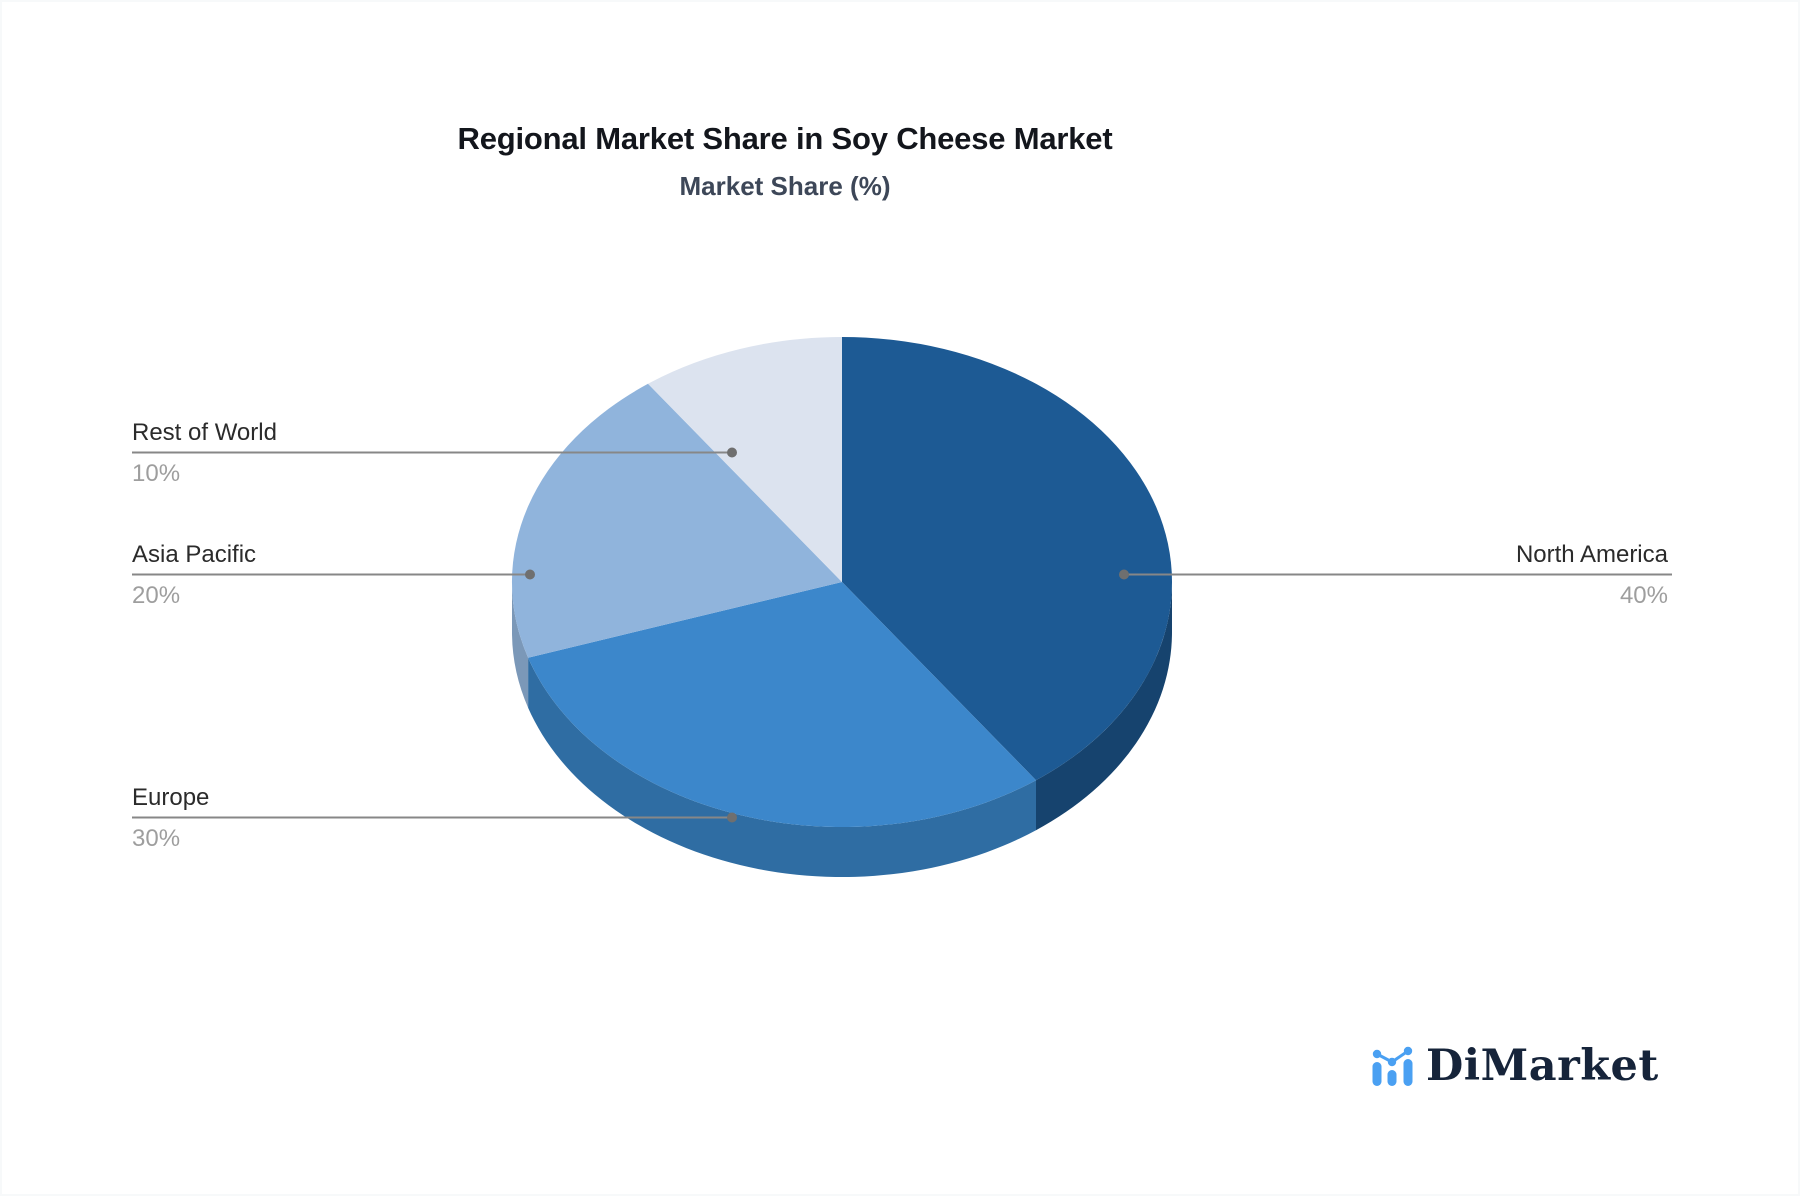 This screenshot has width=1800, height=1196. I want to click on slice-north-america-side, so click(1104, 706).